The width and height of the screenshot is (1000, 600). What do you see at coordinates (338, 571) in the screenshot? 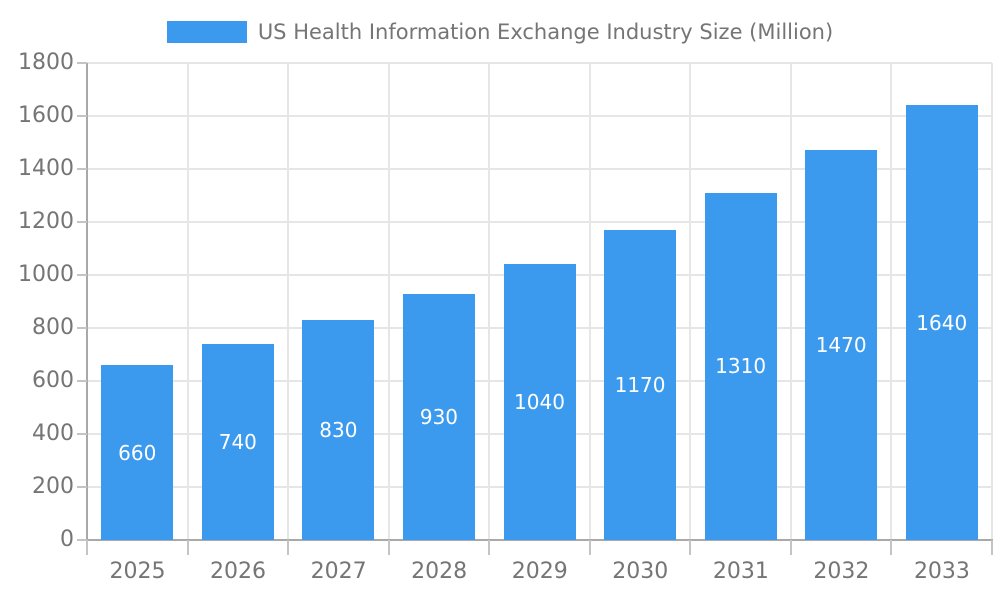
I see `x-axis-tick-label: 2027` at bounding box center [338, 571].